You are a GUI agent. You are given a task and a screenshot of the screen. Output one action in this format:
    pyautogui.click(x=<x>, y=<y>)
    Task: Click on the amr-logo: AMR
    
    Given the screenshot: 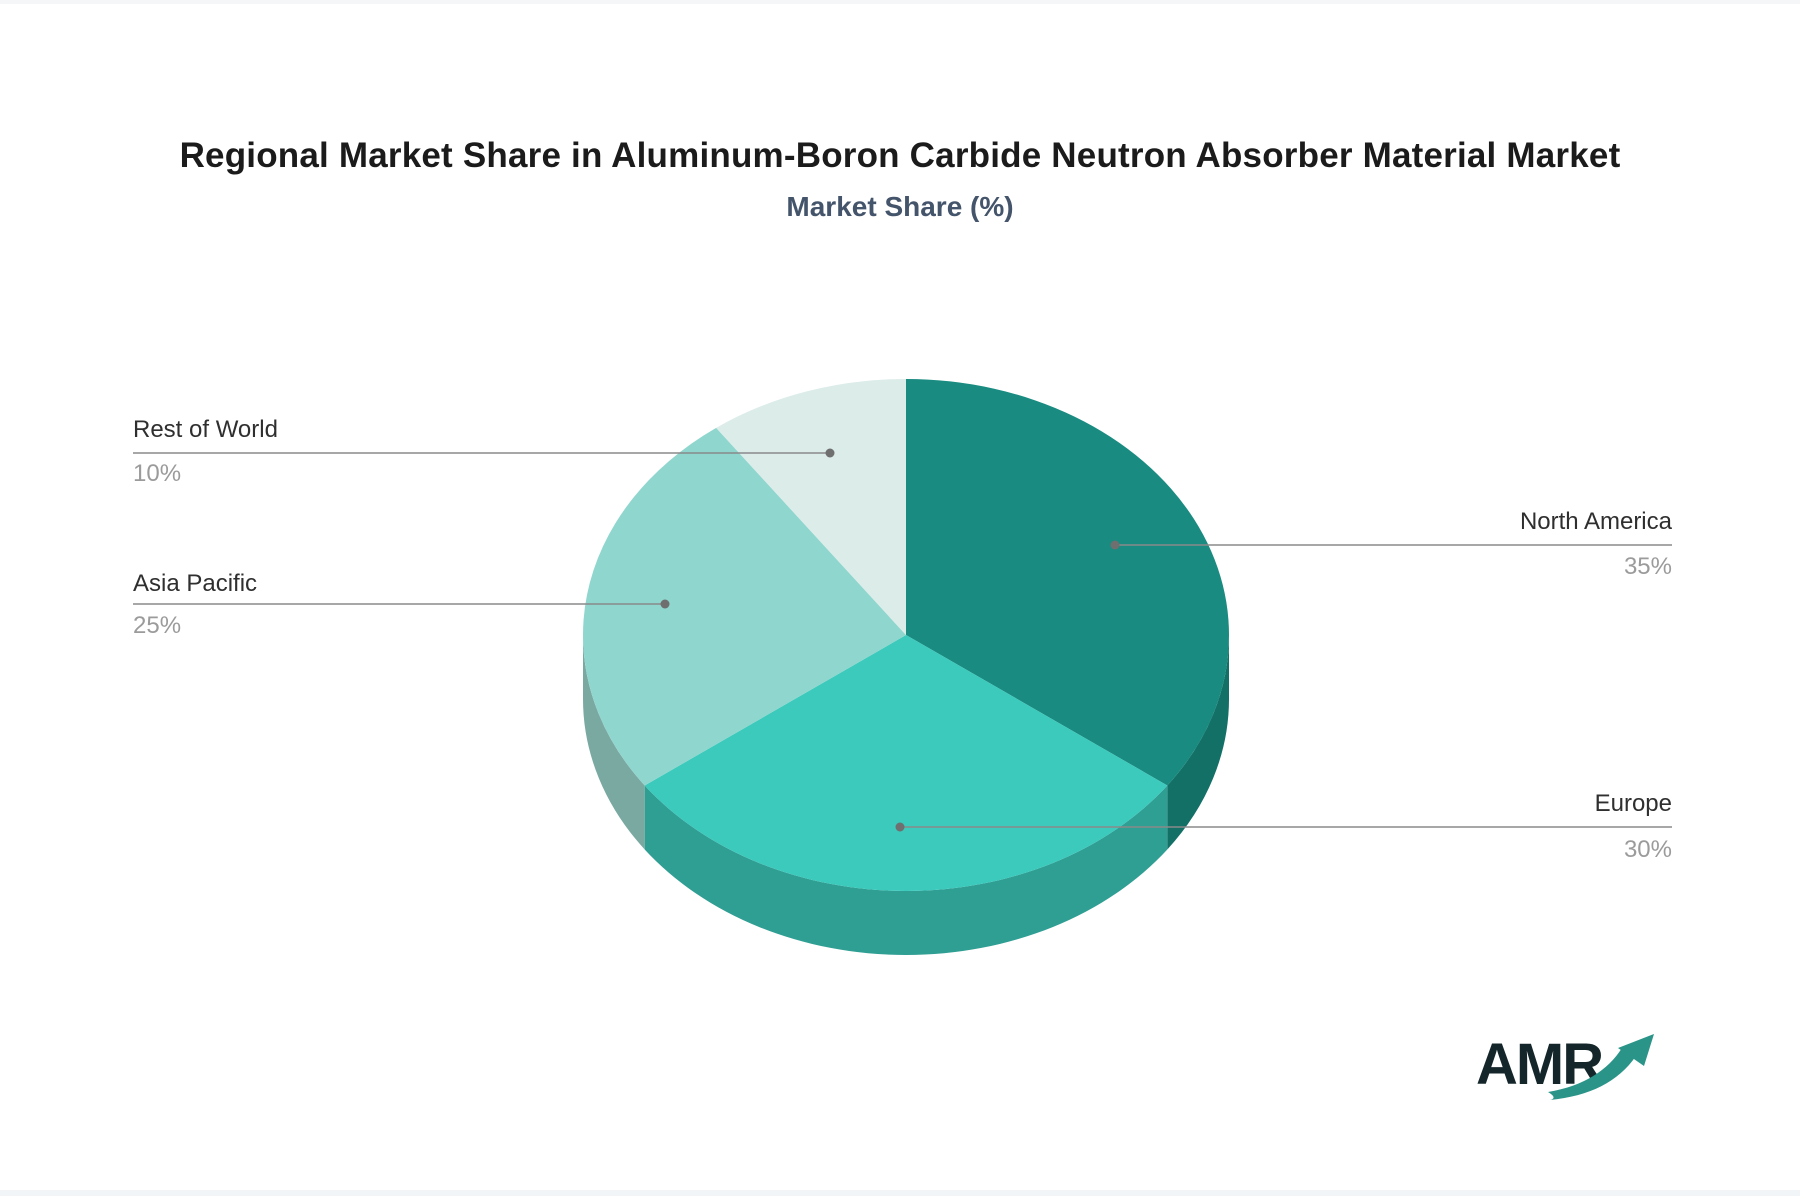 What is the action you would take?
    pyautogui.click(x=1576, y=1074)
    